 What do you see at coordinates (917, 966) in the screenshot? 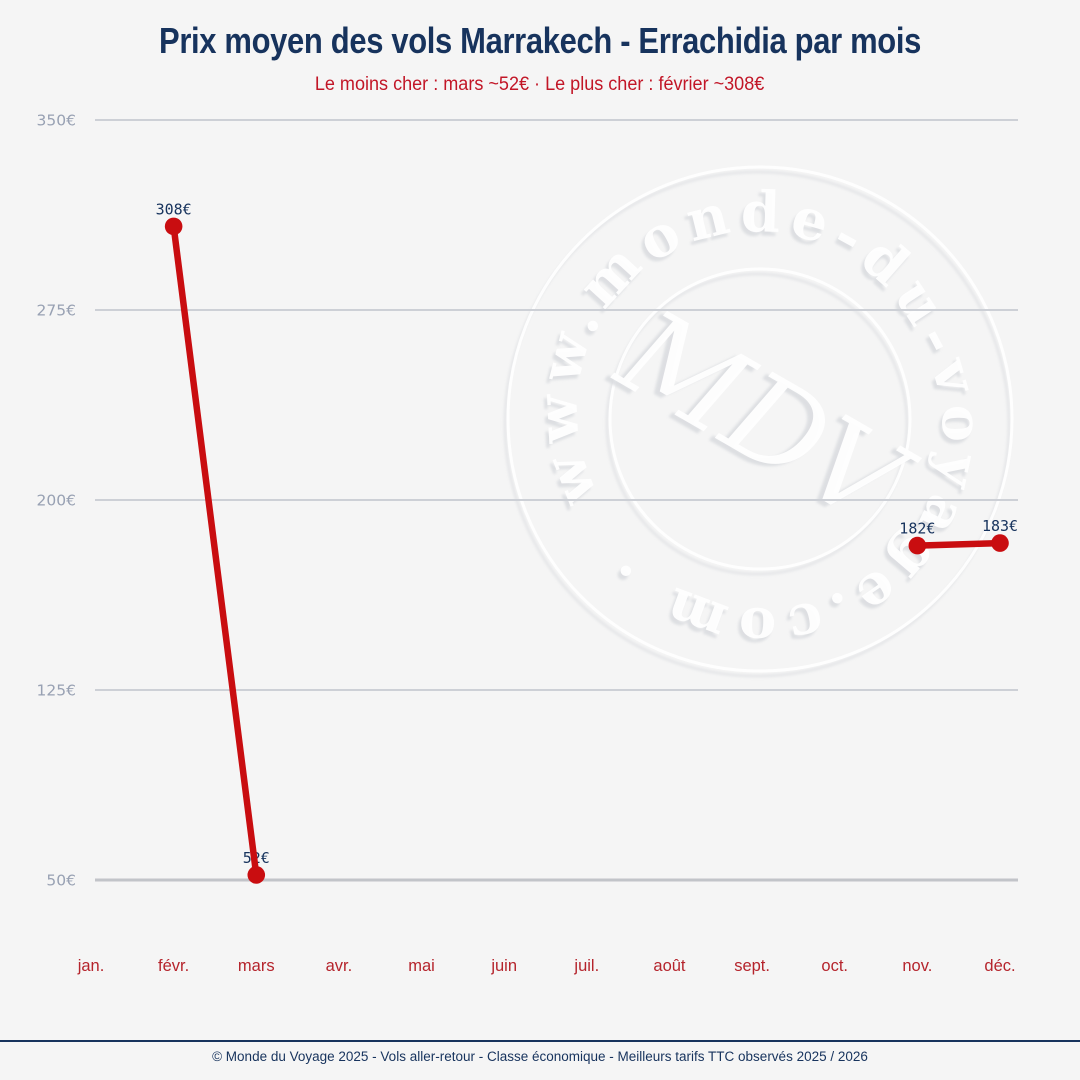
I see `month-label-nov.: nov.` at bounding box center [917, 966].